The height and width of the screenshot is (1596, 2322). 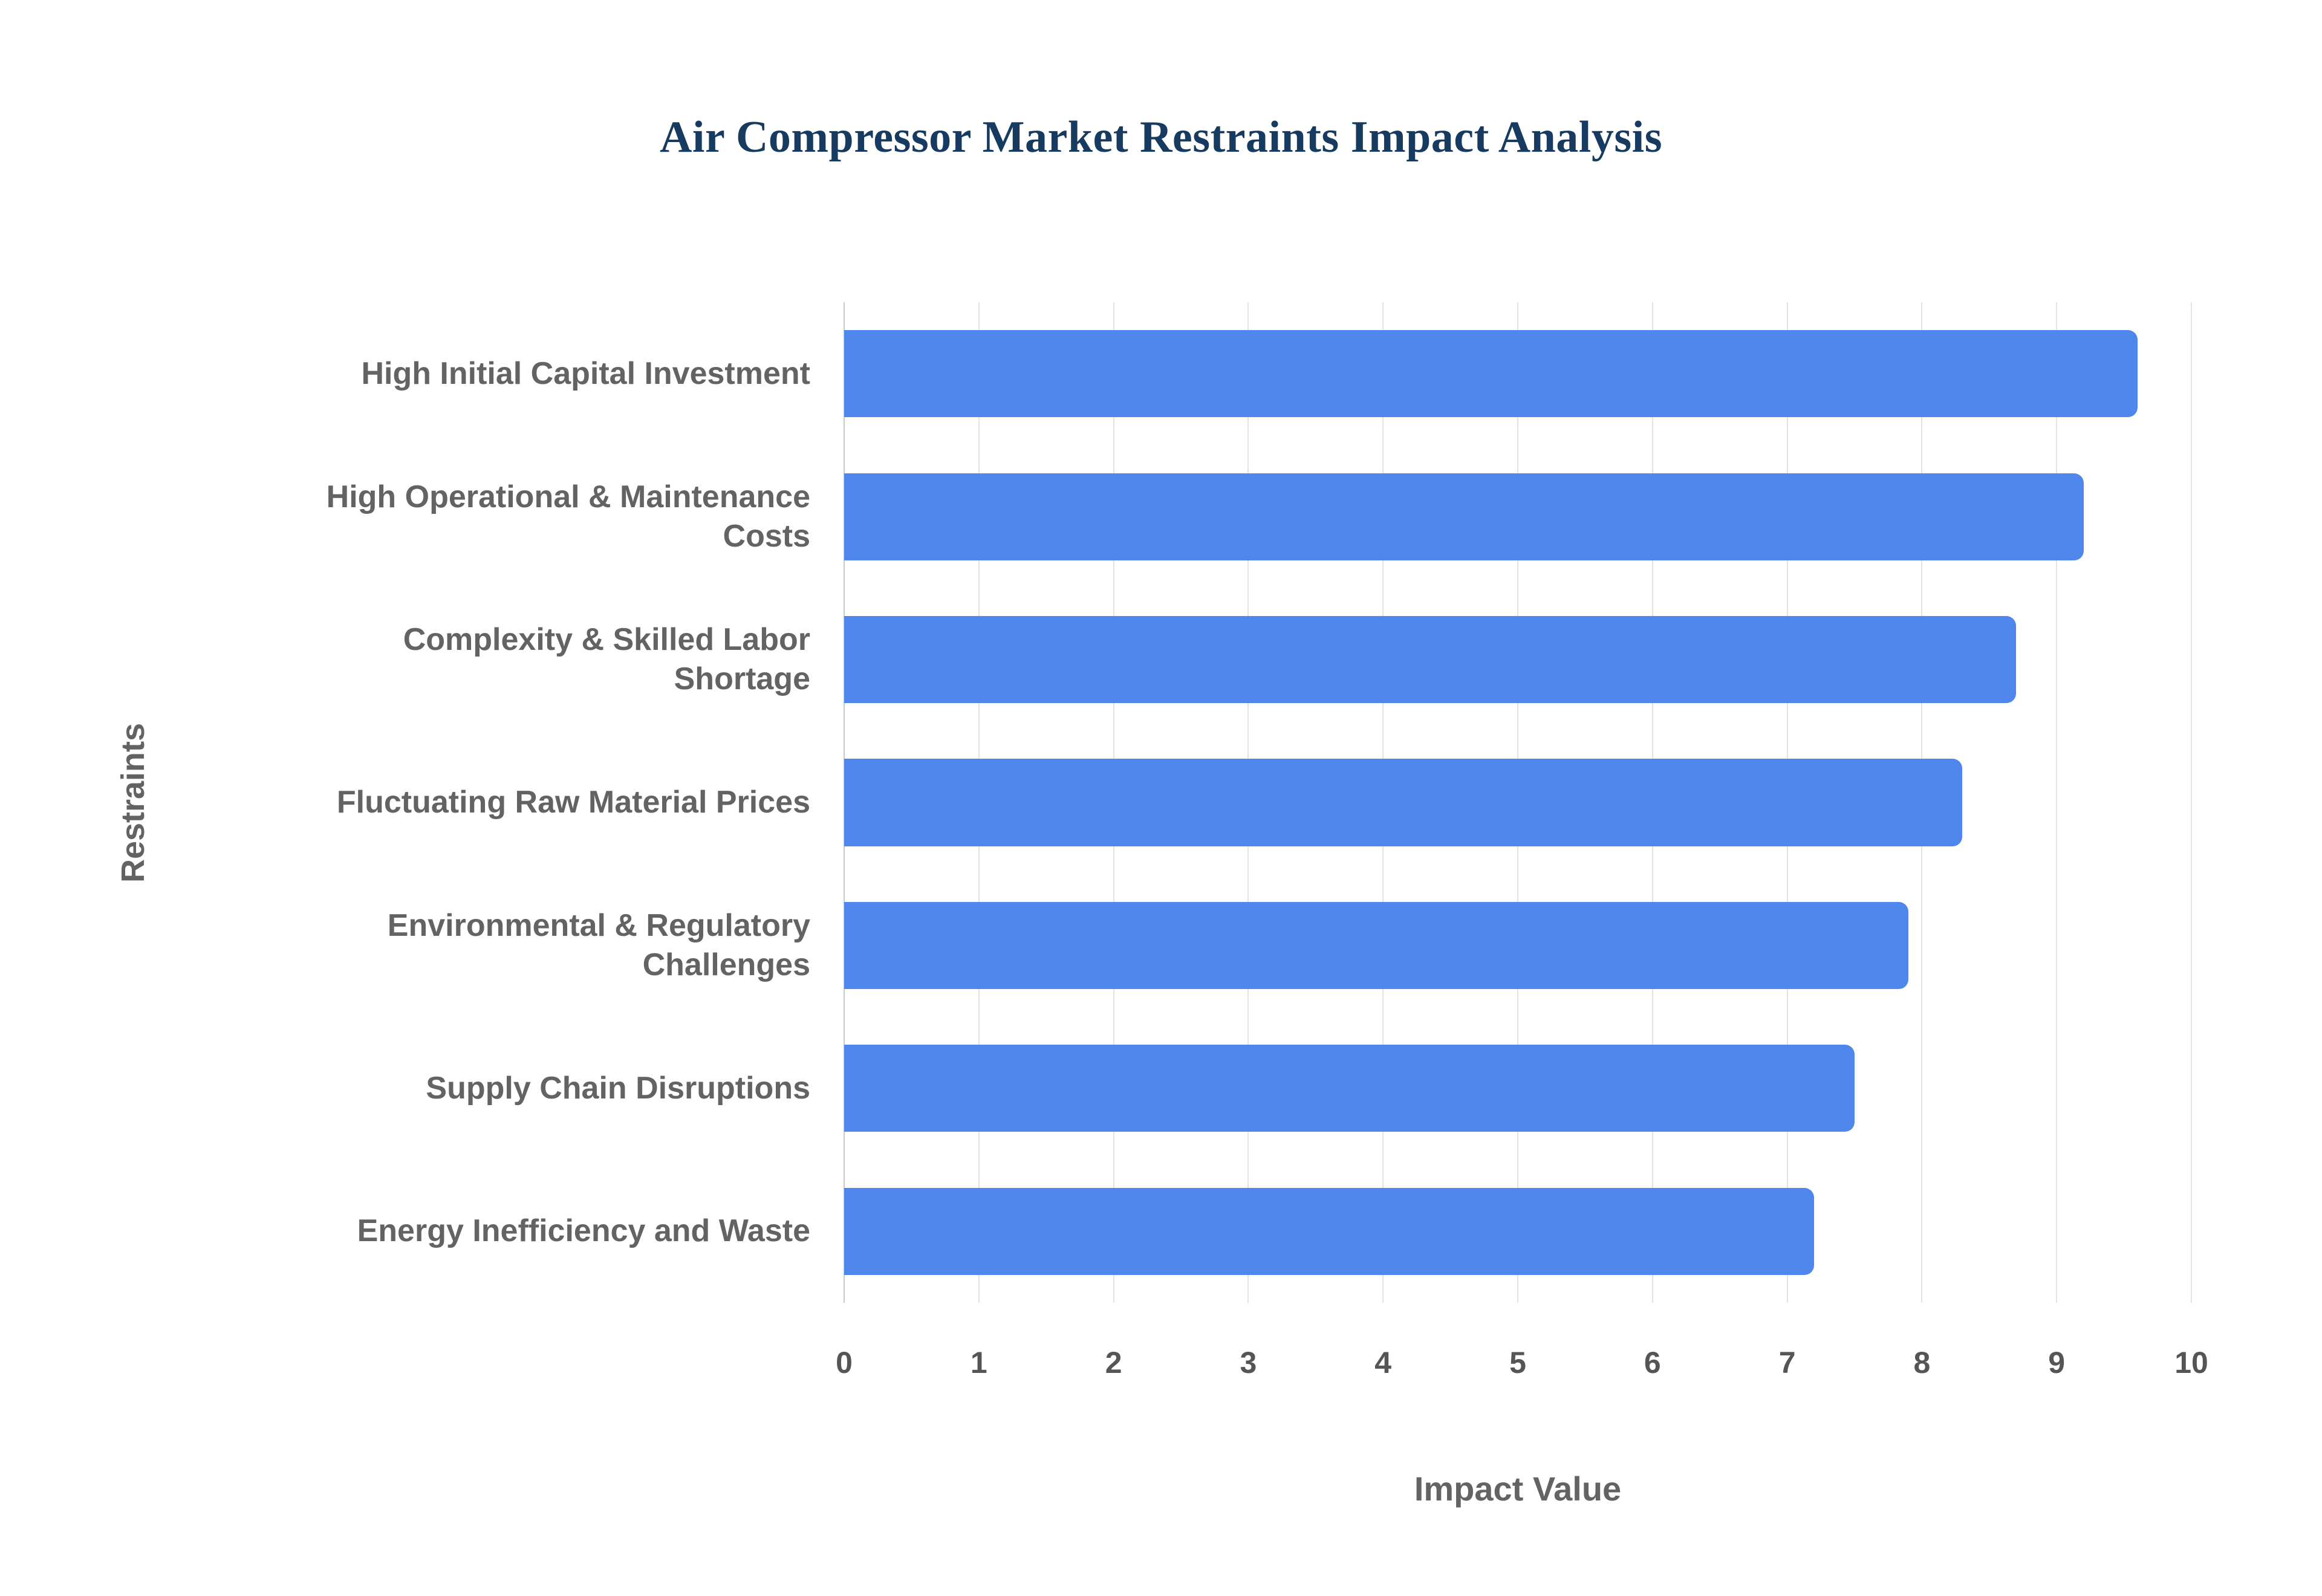 I want to click on x-tick-label-8: 8, so click(x=1922, y=1363).